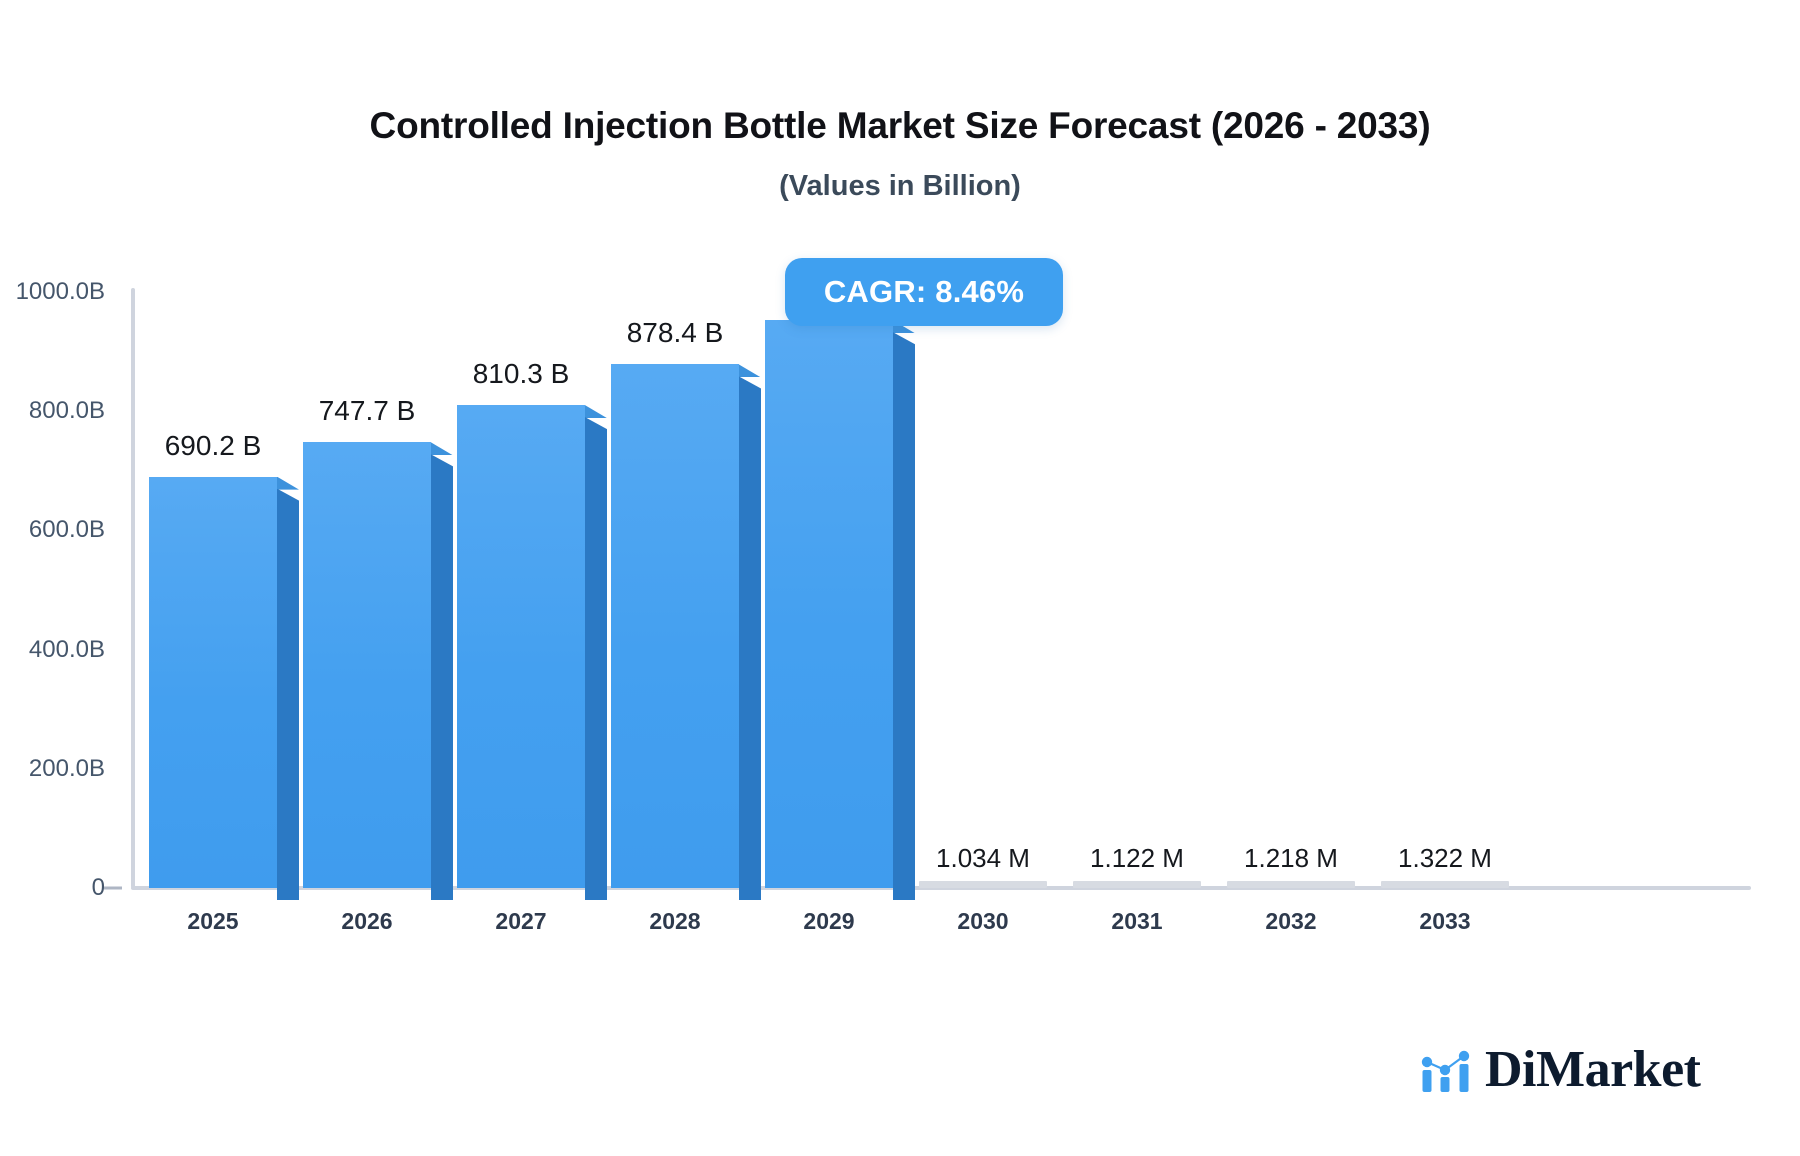  I want to click on x-axis-tick-label-2029: 2029, so click(829, 921).